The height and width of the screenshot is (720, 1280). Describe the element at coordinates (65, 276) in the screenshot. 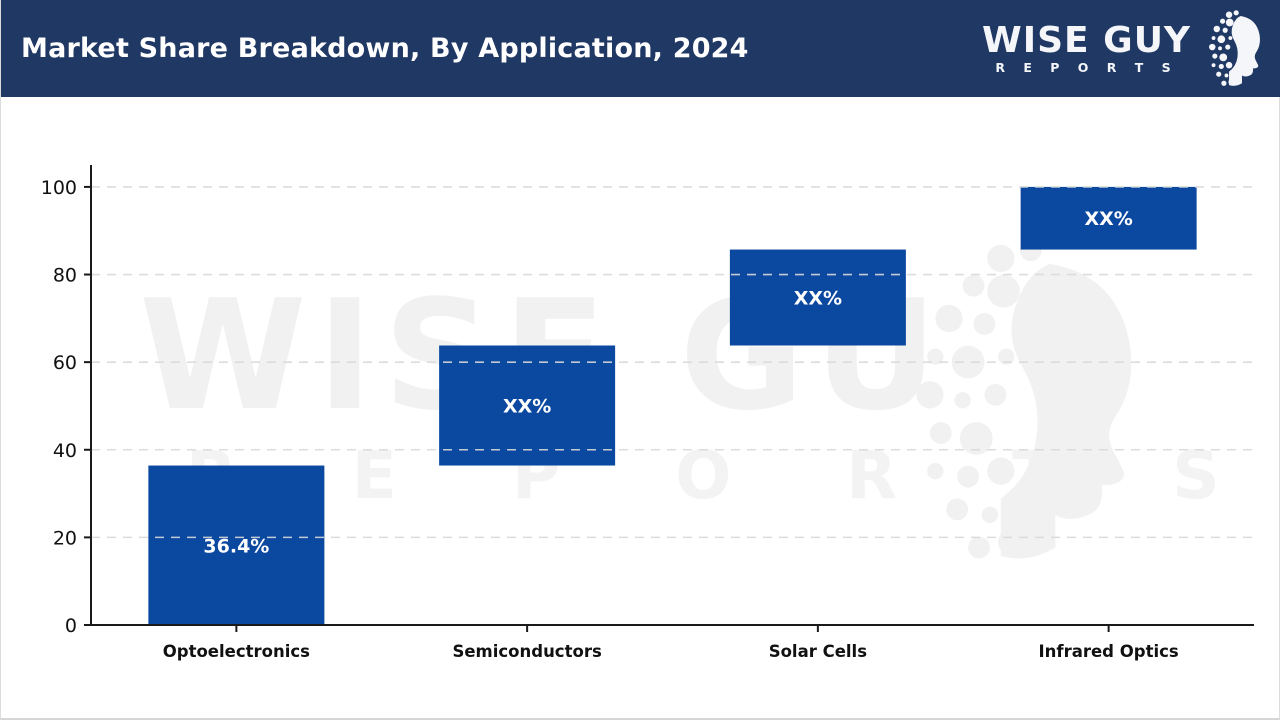

I see `y-tick-label: 80` at that location.